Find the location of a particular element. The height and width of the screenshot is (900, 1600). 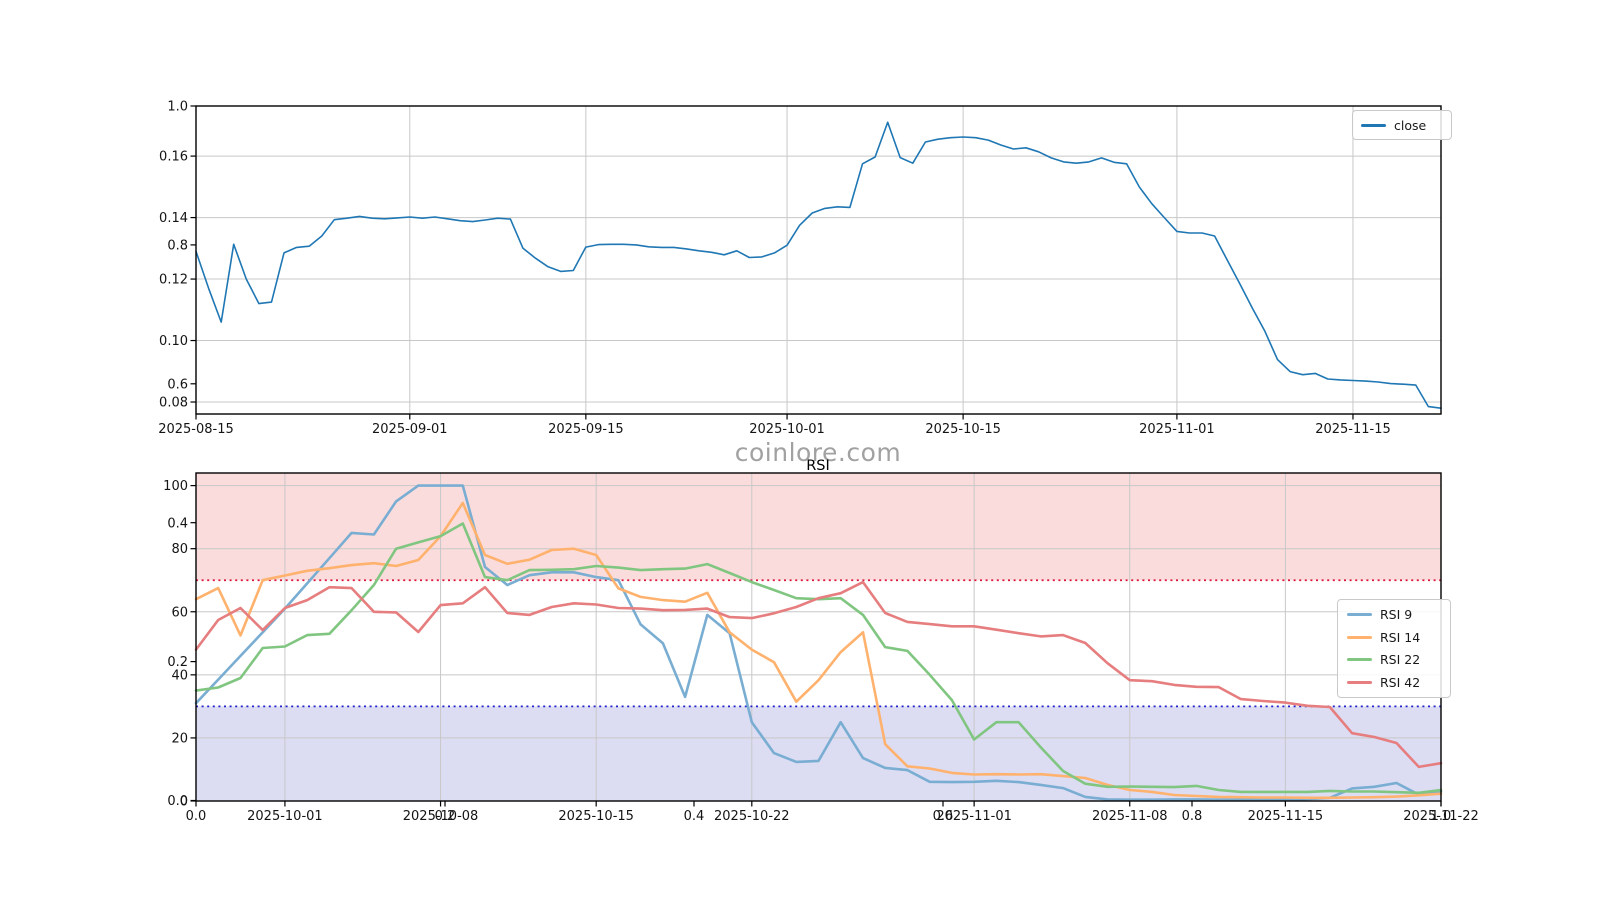

y-tick-label: 40 is located at coordinates (179, 675).